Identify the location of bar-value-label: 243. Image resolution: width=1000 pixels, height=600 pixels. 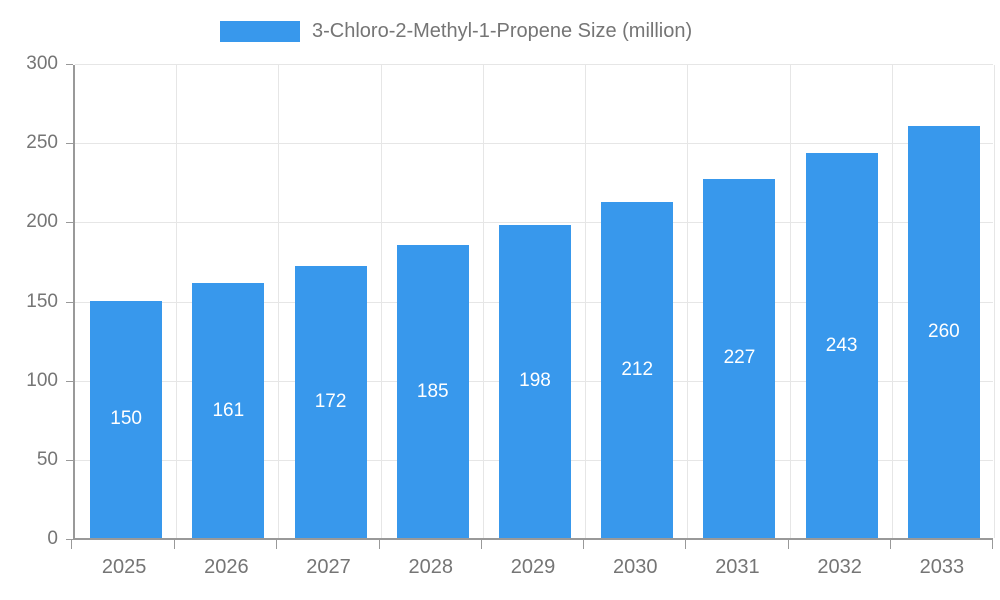
(841, 345).